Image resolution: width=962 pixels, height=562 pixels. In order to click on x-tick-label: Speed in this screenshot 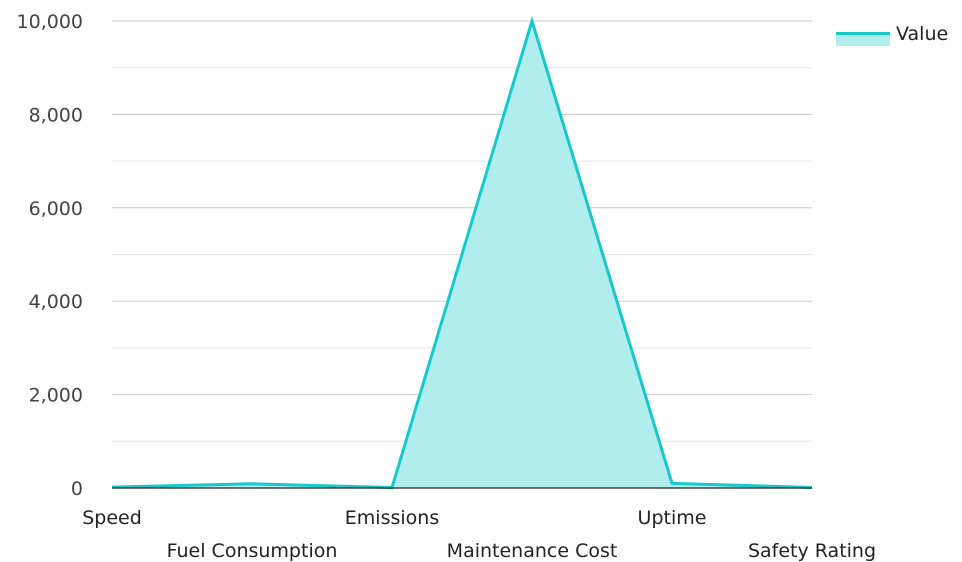, I will do `click(112, 518)`.